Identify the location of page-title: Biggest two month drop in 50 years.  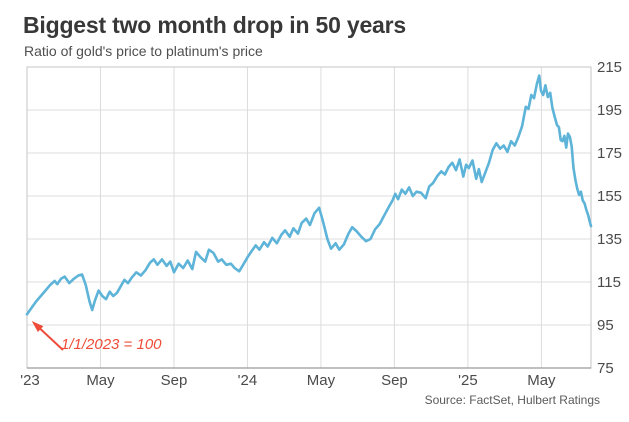
(214, 25).